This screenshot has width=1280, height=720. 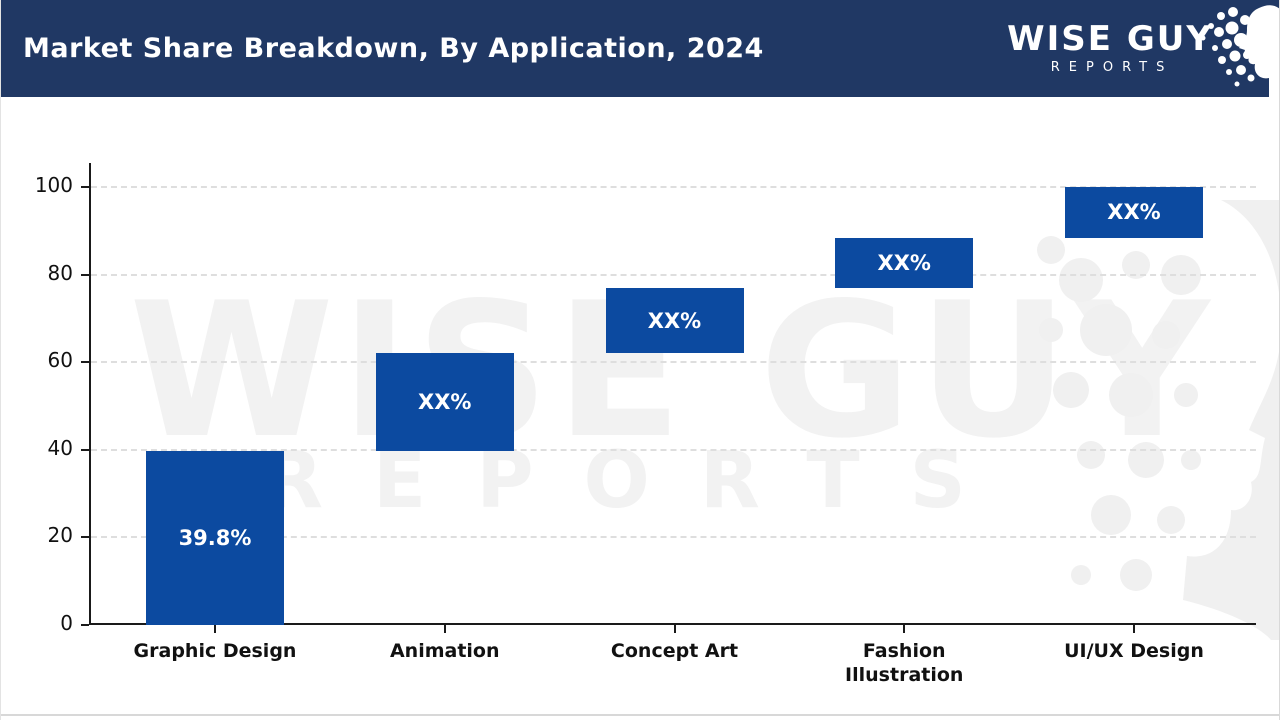 I want to click on wiseguy-head-icon, so click(x=1239, y=51).